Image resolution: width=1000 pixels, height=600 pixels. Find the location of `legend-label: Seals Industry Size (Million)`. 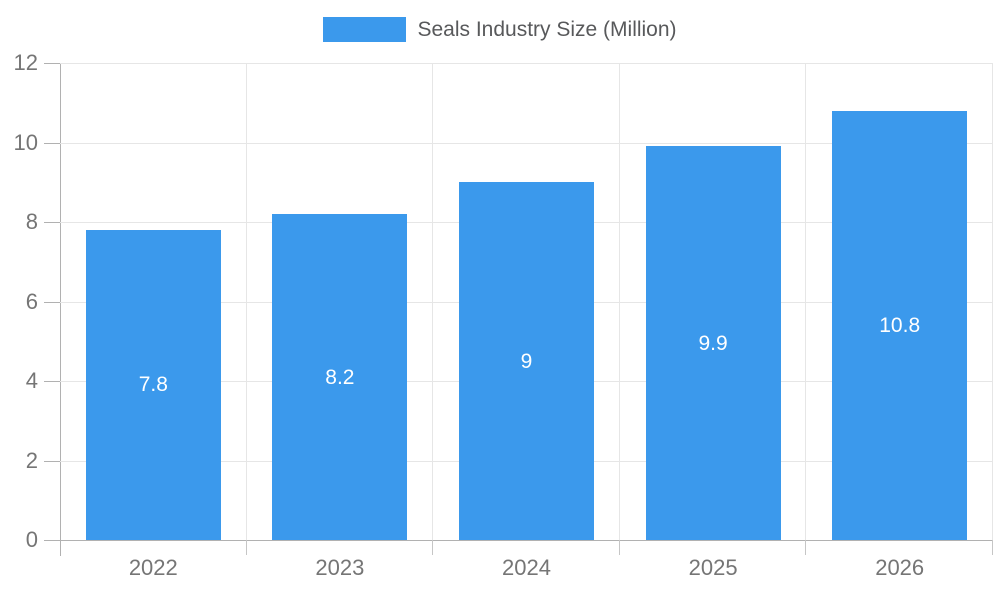

legend-label: Seals Industry Size (Million) is located at coordinates (547, 29).